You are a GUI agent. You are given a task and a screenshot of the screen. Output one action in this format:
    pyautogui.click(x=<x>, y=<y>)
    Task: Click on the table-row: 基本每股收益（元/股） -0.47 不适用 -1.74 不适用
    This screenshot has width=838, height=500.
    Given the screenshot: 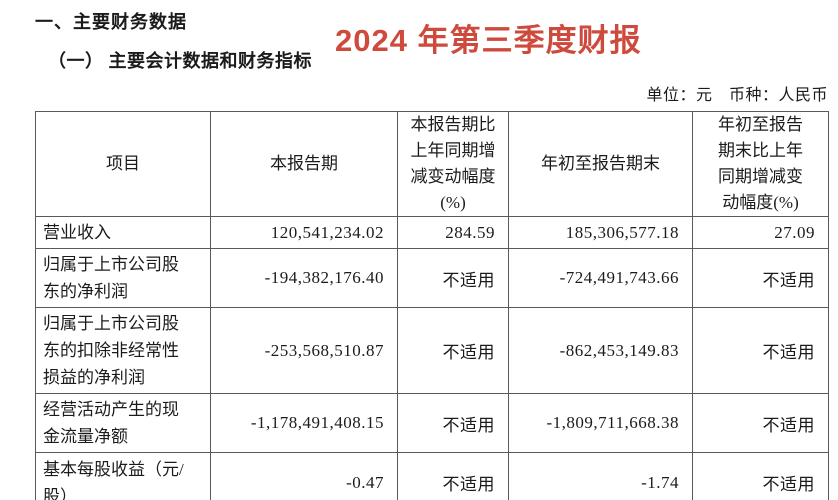 What is the action you would take?
    pyautogui.click(x=432, y=476)
    